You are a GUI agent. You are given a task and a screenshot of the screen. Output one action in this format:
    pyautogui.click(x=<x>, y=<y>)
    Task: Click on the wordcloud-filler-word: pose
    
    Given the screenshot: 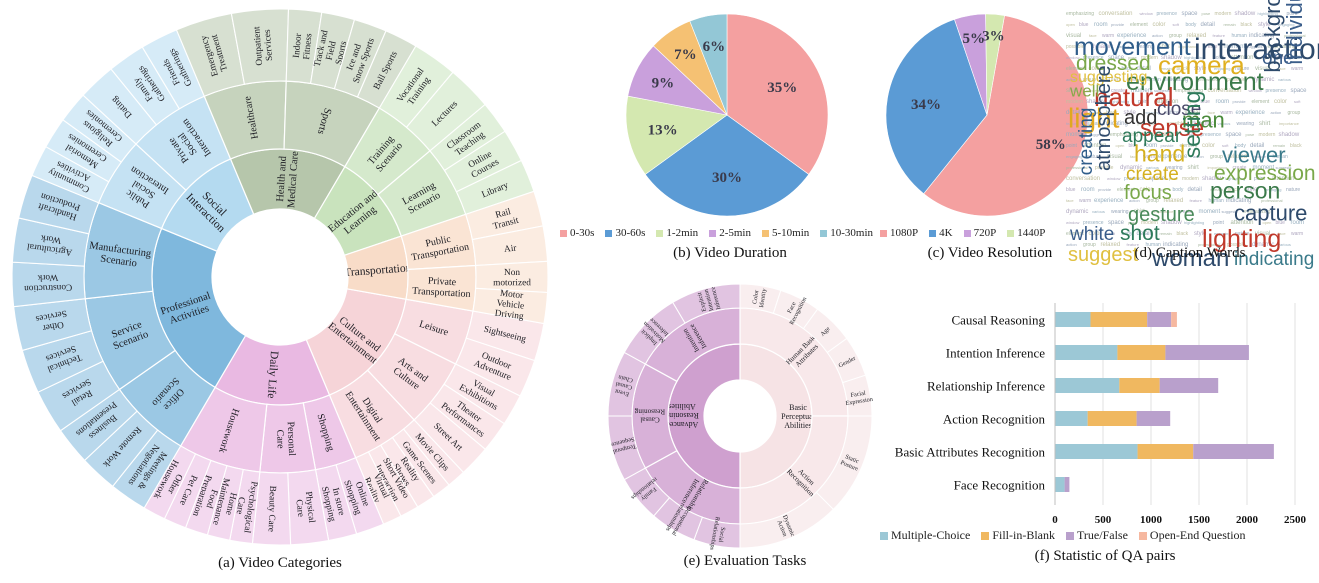 What is the action you would take?
    pyautogui.click(x=1132, y=222)
    